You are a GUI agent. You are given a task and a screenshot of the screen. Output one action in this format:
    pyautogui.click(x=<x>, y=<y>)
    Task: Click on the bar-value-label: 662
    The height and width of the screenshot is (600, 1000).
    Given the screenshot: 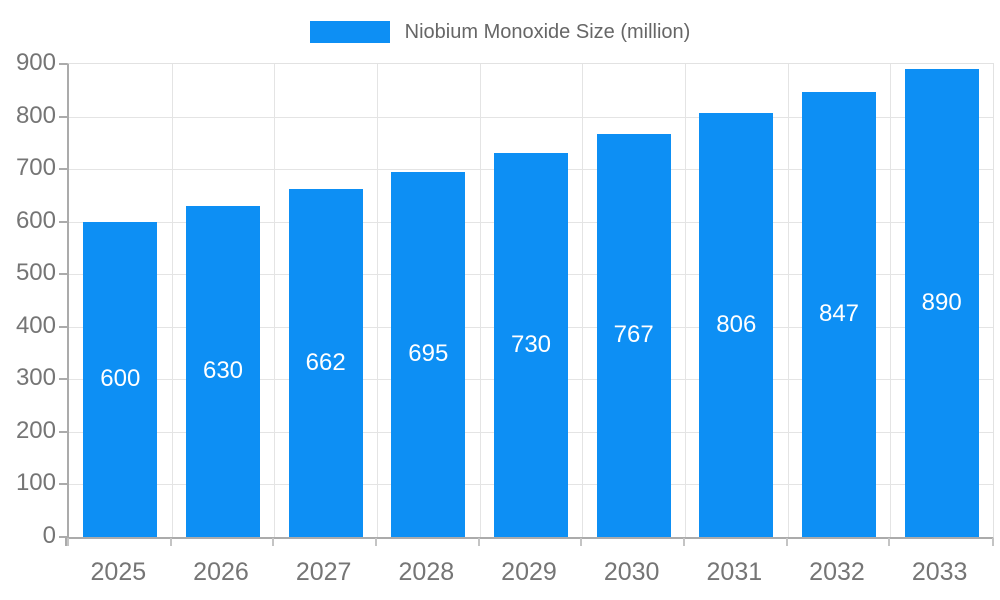 What is the action you would take?
    pyautogui.click(x=325, y=363)
    